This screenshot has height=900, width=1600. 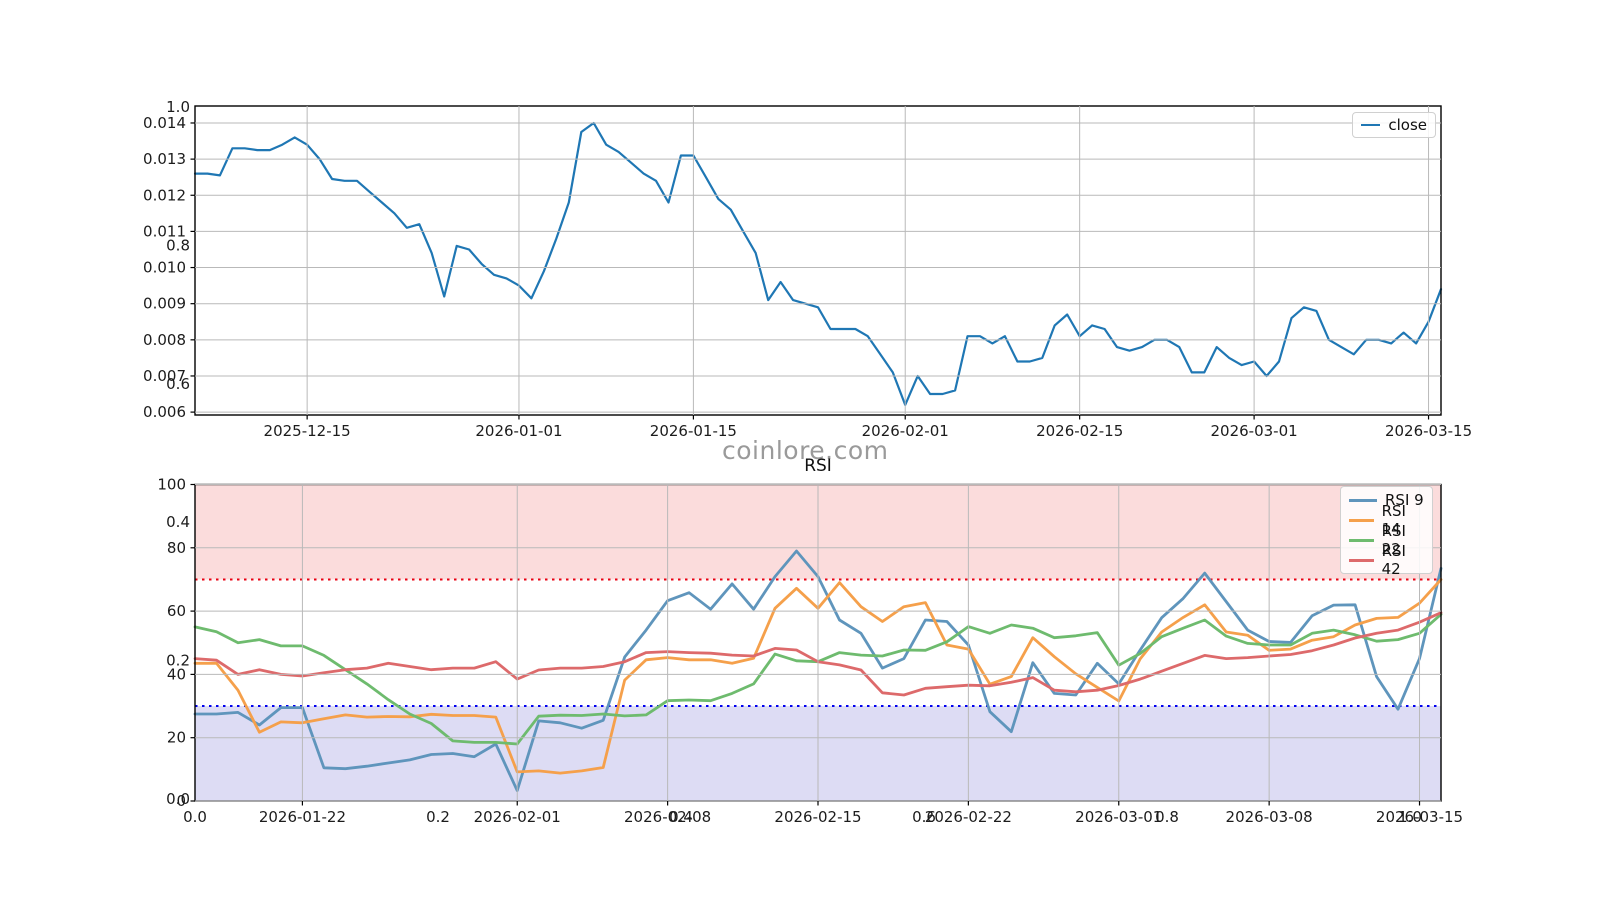 I want to click on close-line-swatch-icon, so click(x=1371, y=125).